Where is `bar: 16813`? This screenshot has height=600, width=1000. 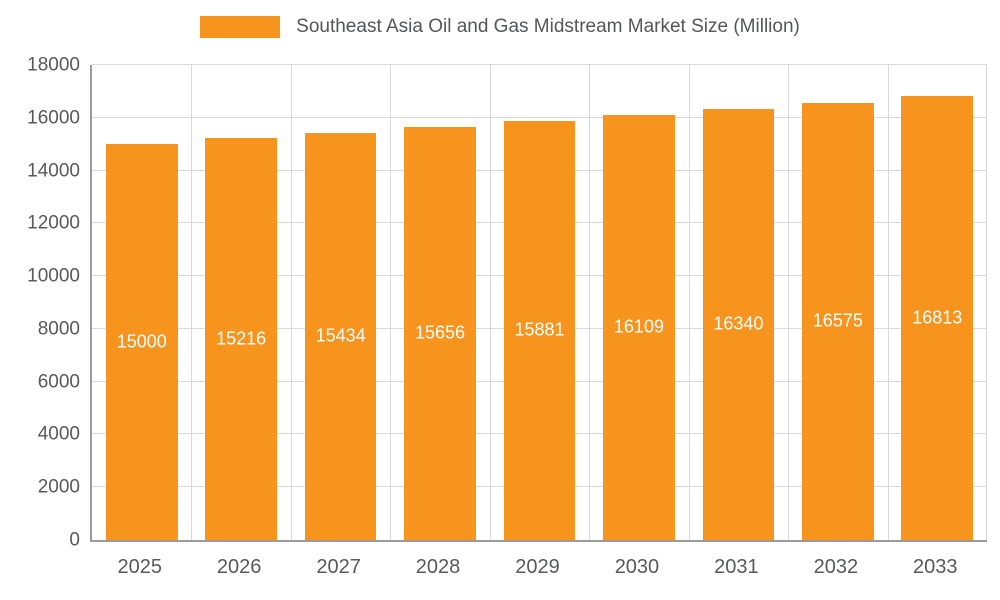
bar: 16813 is located at coordinates (937, 318).